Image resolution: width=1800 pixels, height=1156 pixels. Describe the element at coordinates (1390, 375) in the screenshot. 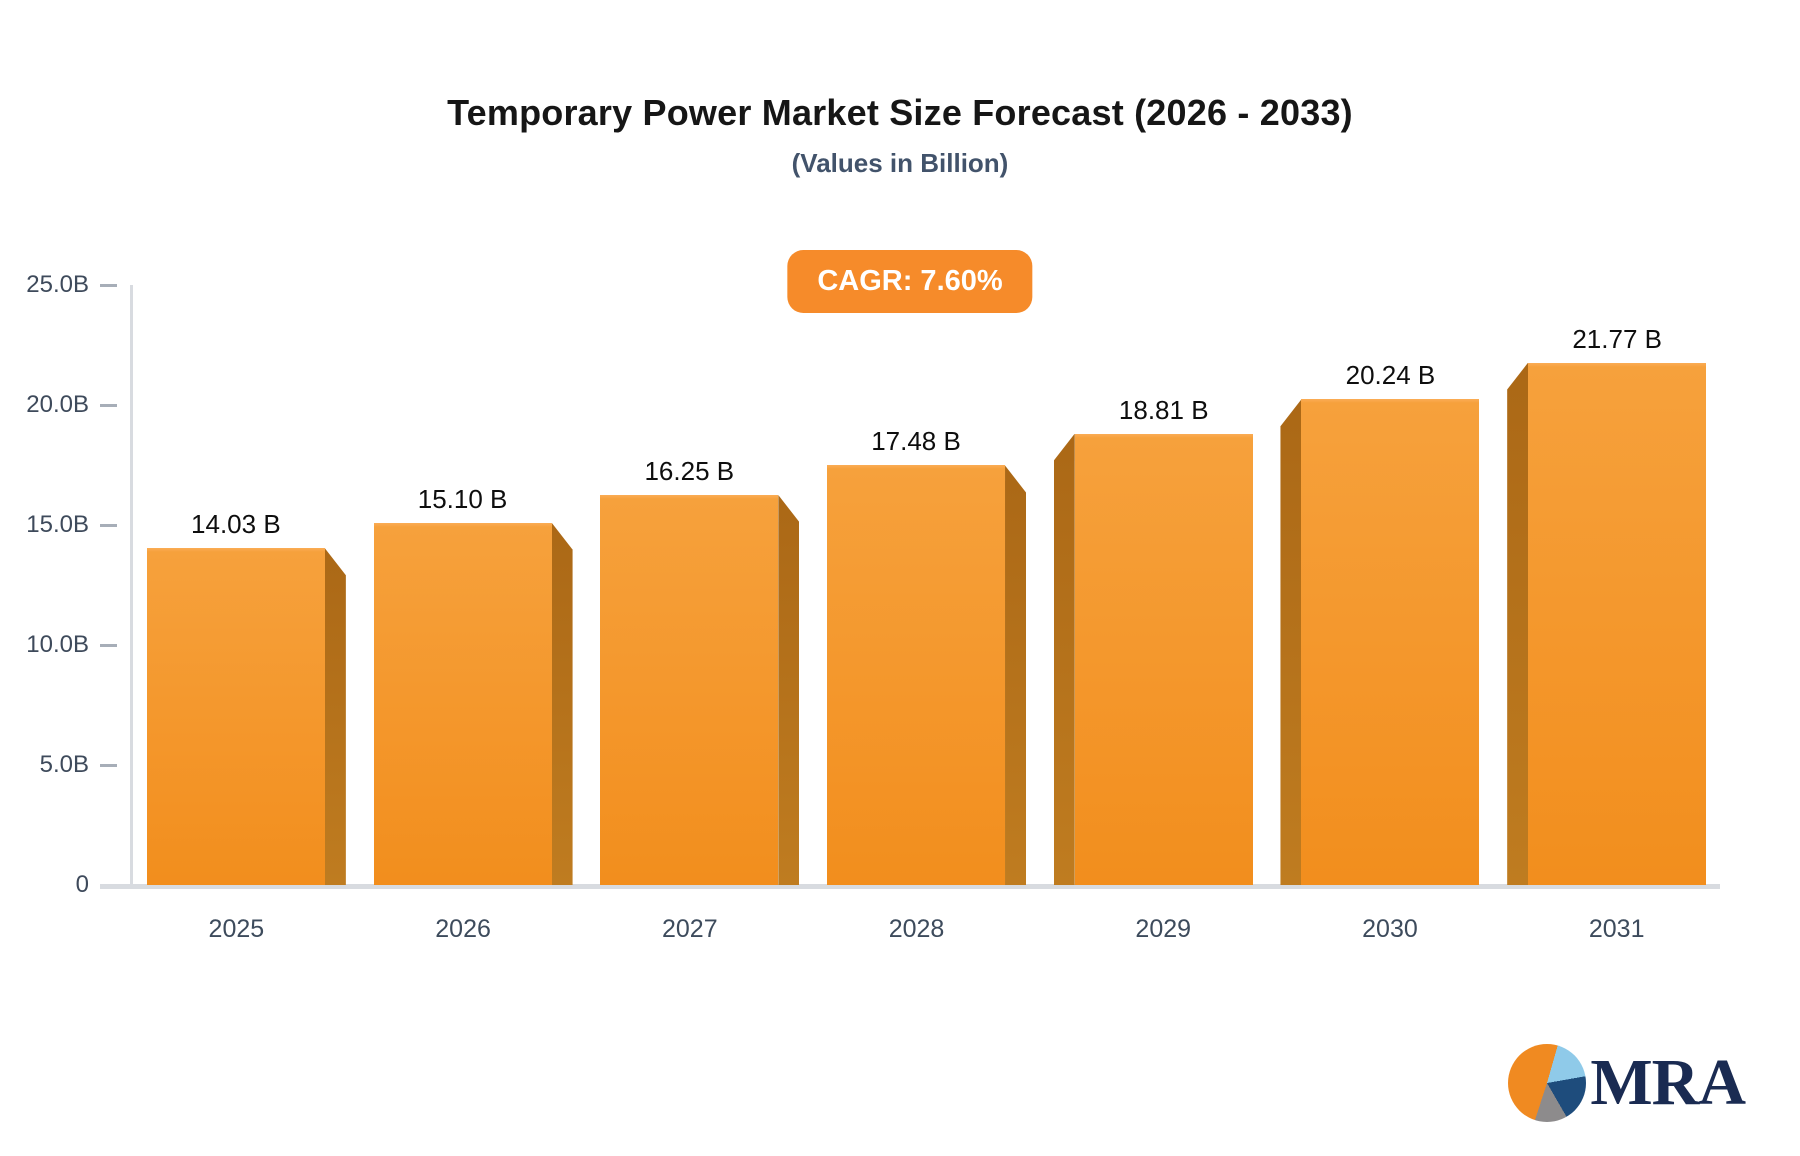

I see `bar-value-label: 20.24 B` at that location.